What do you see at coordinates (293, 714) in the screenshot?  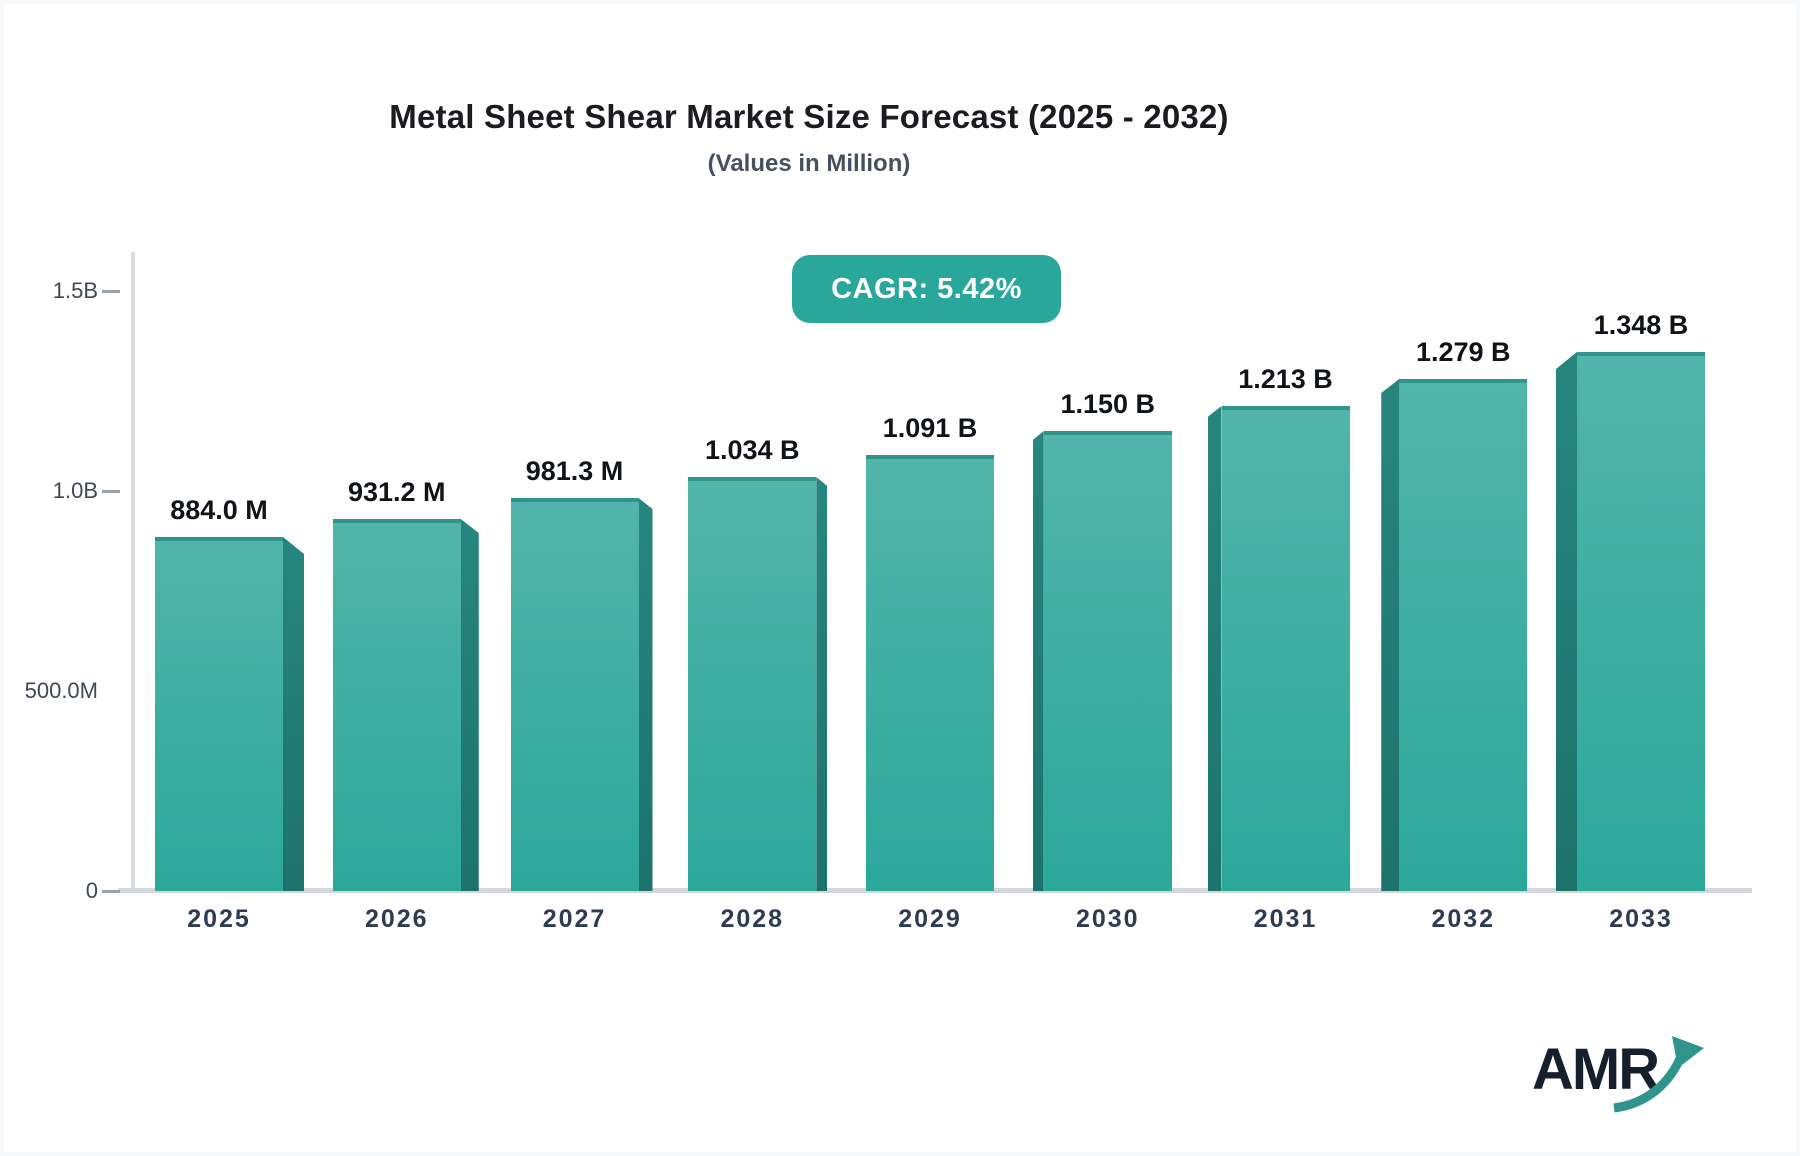 I see `bar-side-2025` at bounding box center [293, 714].